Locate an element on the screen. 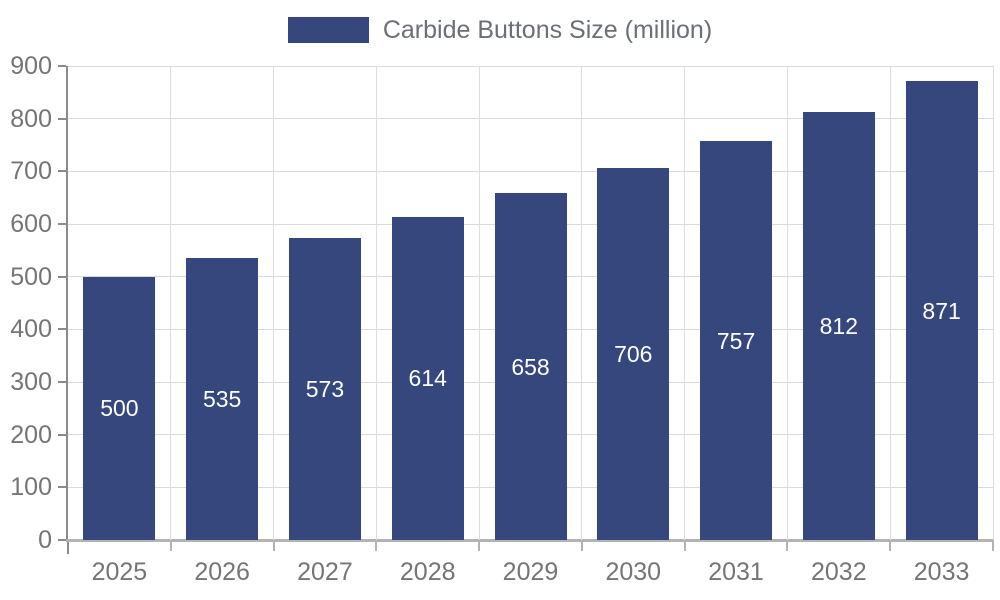 The width and height of the screenshot is (1000, 600). bar-value-label: 535 is located at coordinates (222, 399).